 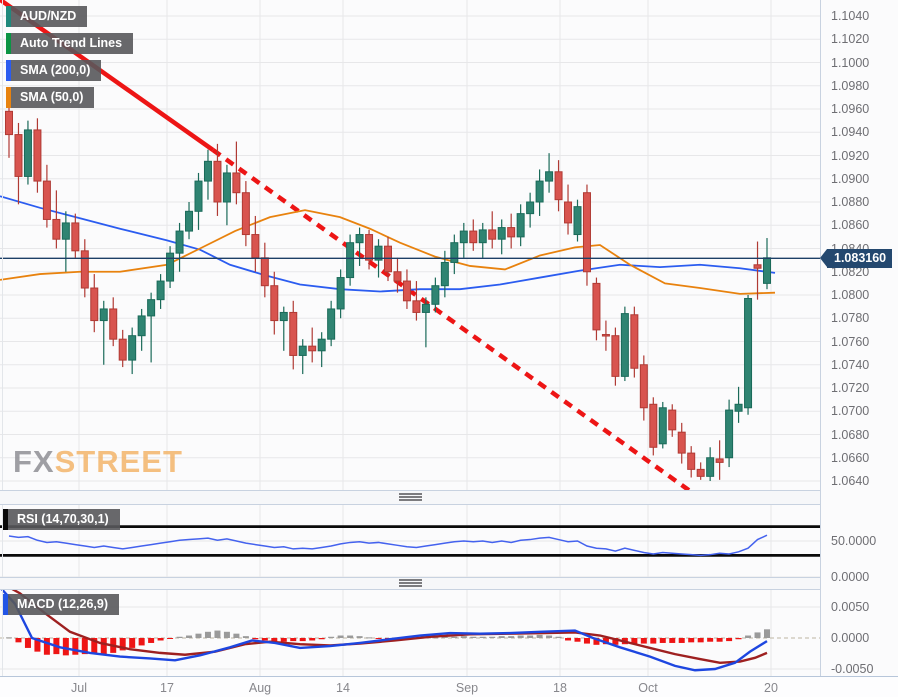 I want to click on time-axis-label: 14, so click(x=343, y=688).